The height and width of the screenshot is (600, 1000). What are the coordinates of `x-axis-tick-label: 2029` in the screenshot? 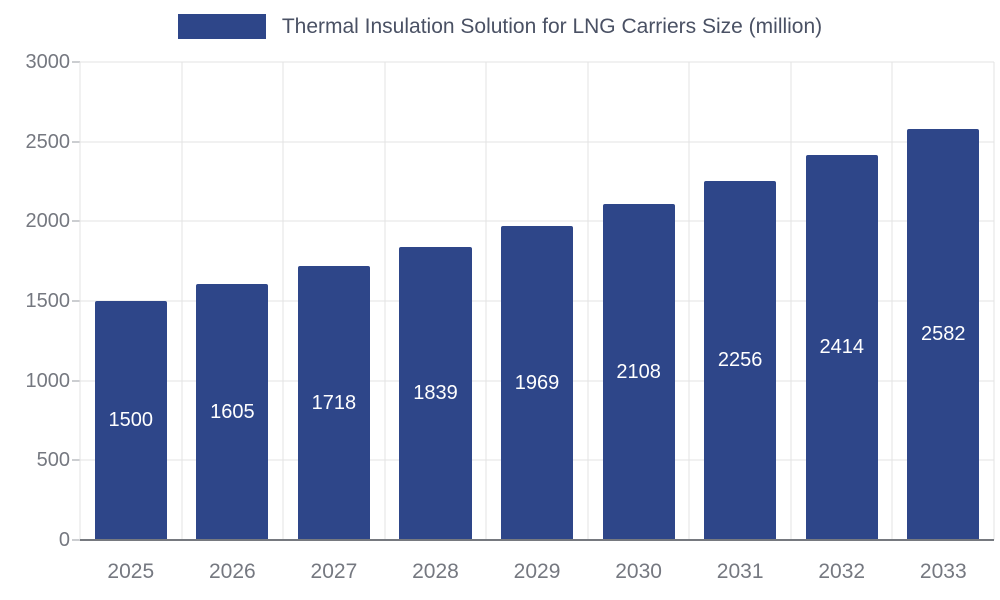 It's located at (537, 571).